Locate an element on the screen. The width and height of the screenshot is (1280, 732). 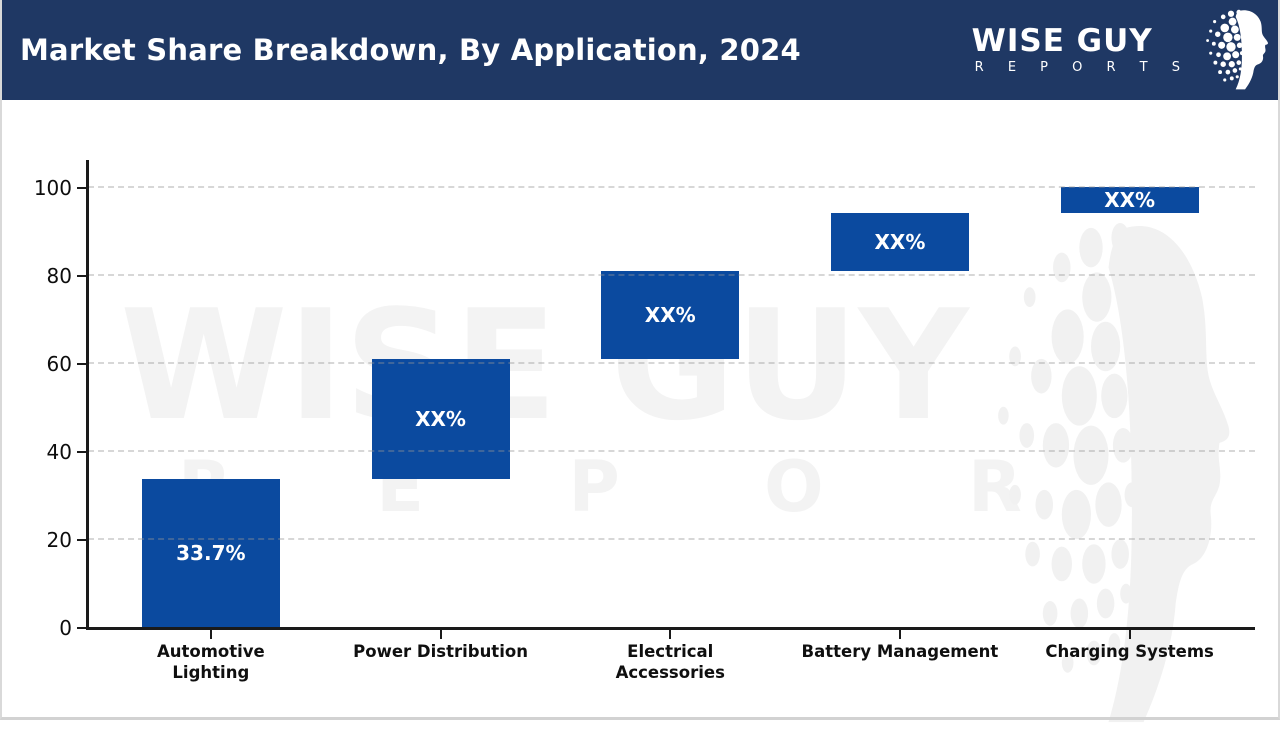
brand-tagline: R E P O R T S is located at coordinates (1082, 67).